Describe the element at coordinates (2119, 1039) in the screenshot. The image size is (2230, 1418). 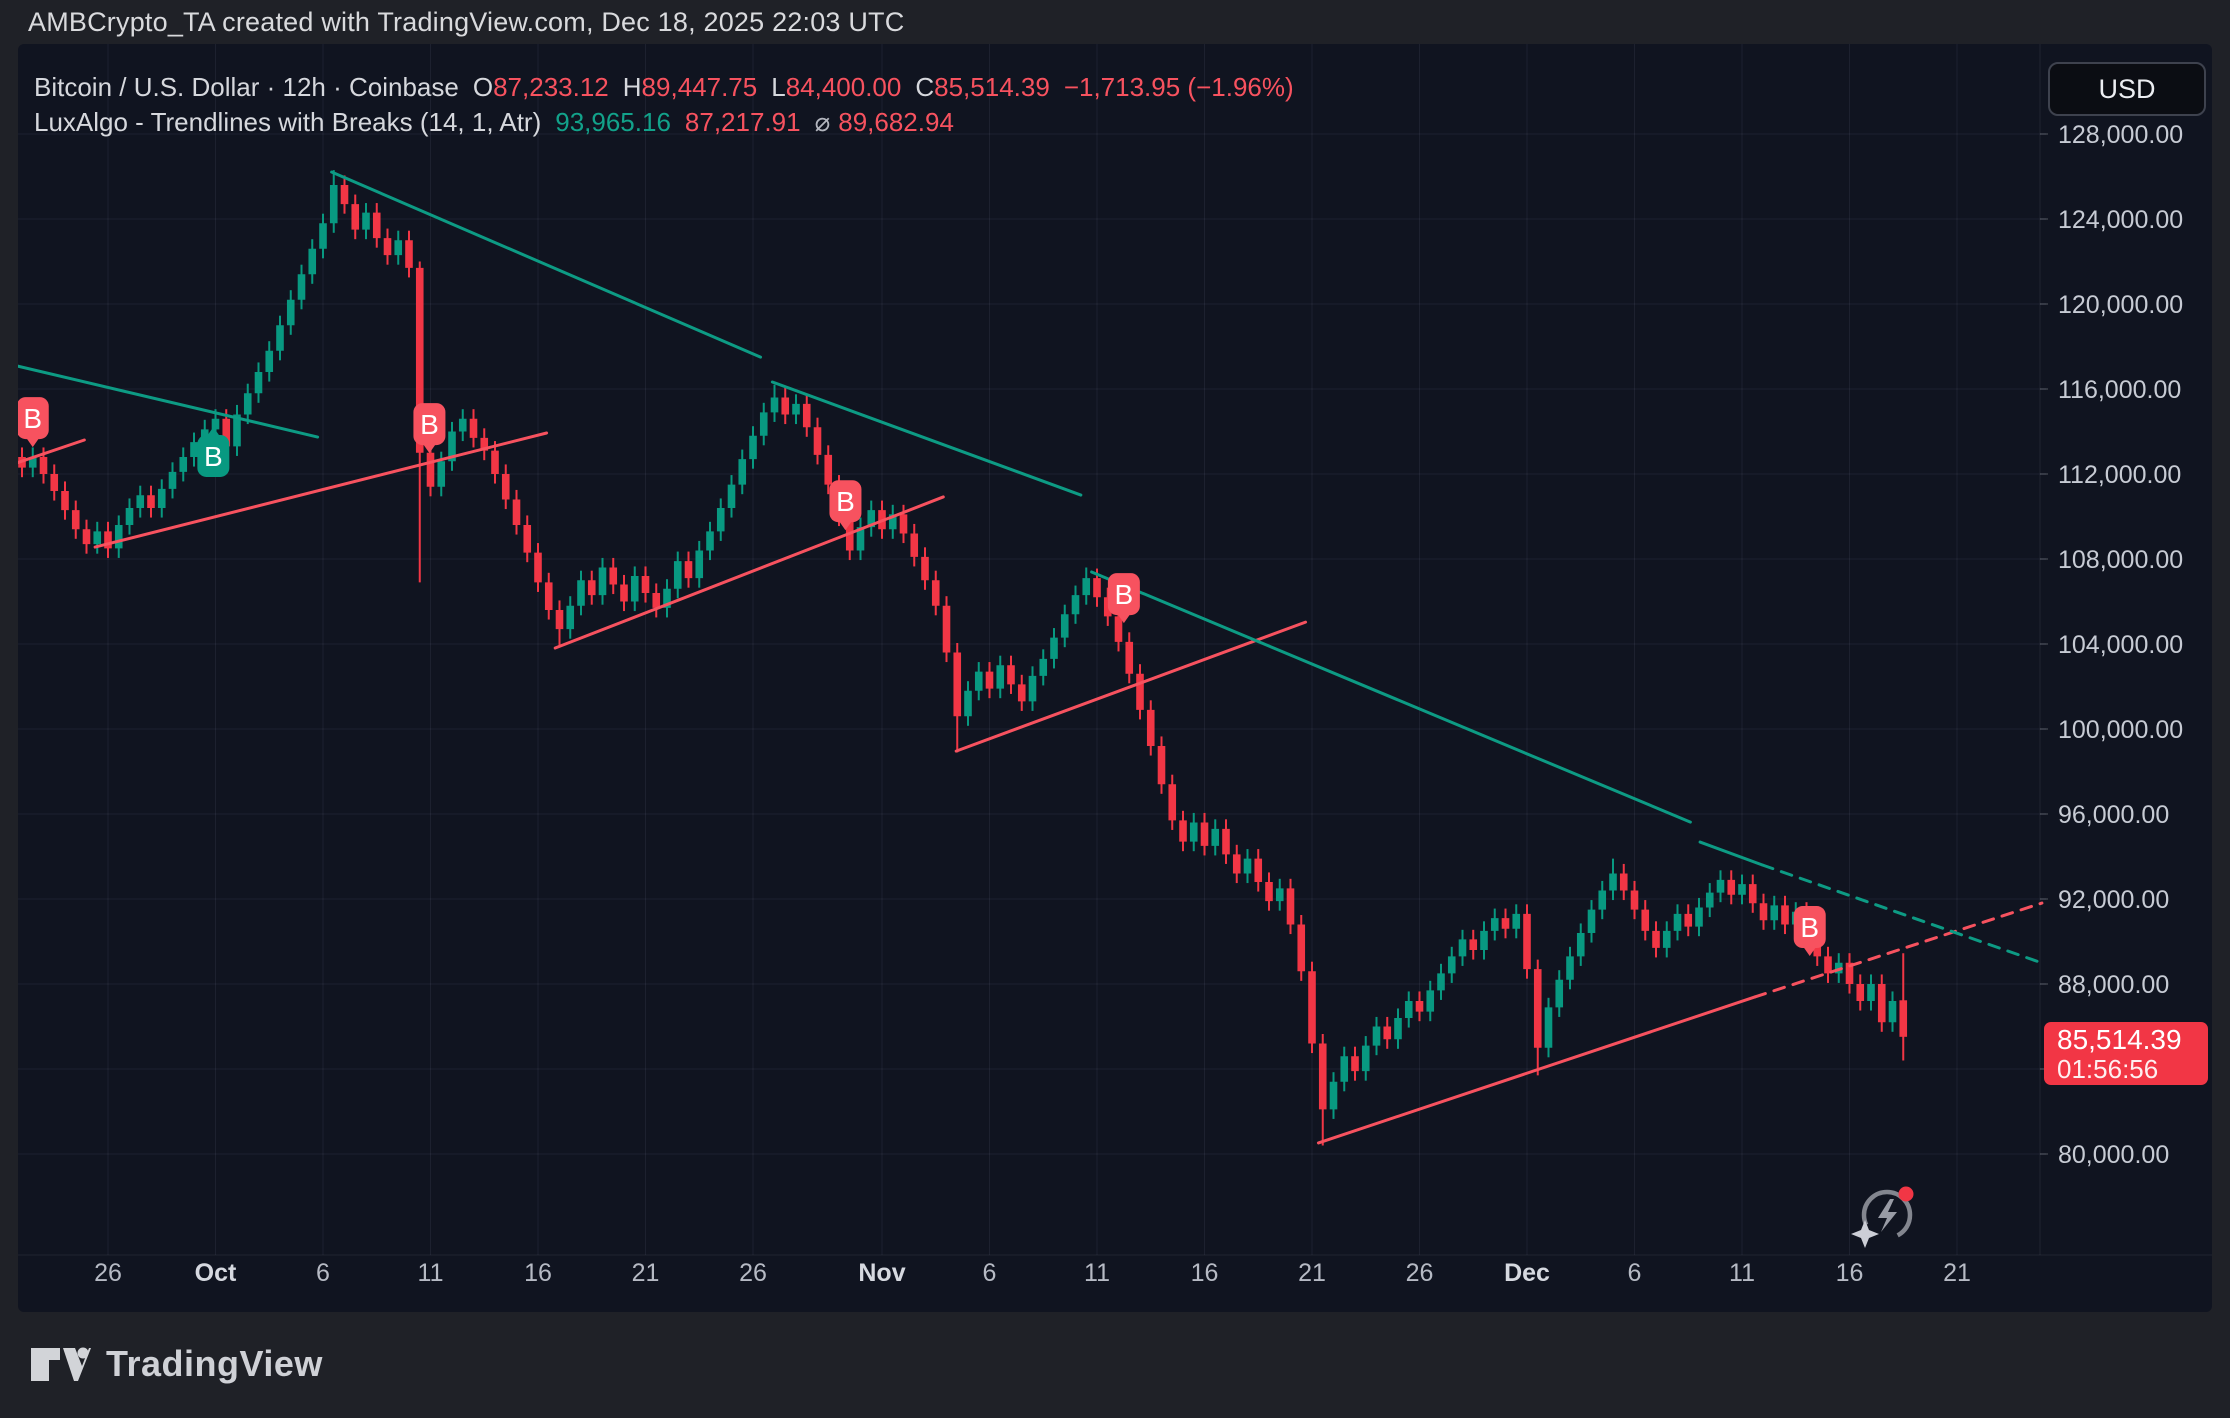
I see `last-price-value: 85,514.39` at that location.